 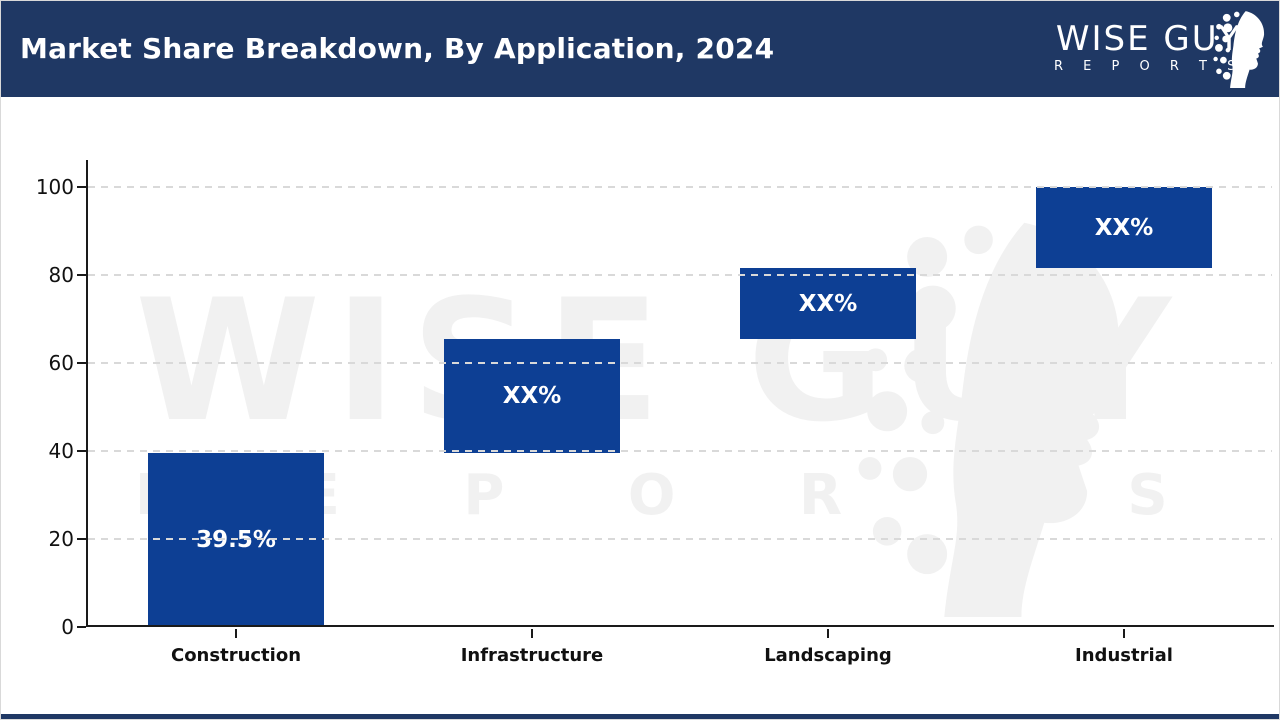 I want to click on bar-landscaping: XX%, so click(x=828, y=303).